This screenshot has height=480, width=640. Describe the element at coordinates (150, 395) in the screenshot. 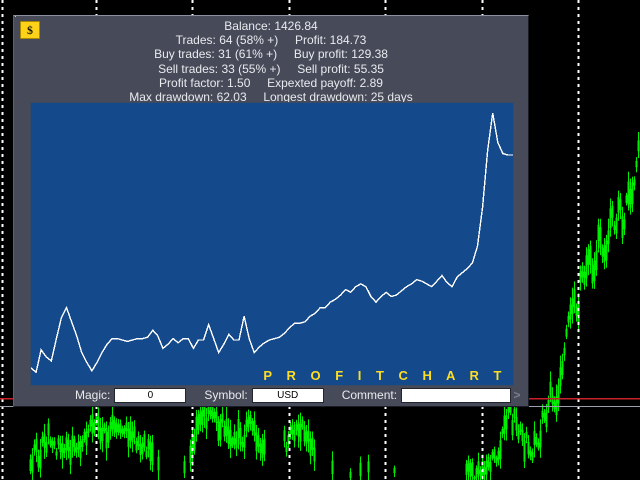

I see `magic-input` at that location.